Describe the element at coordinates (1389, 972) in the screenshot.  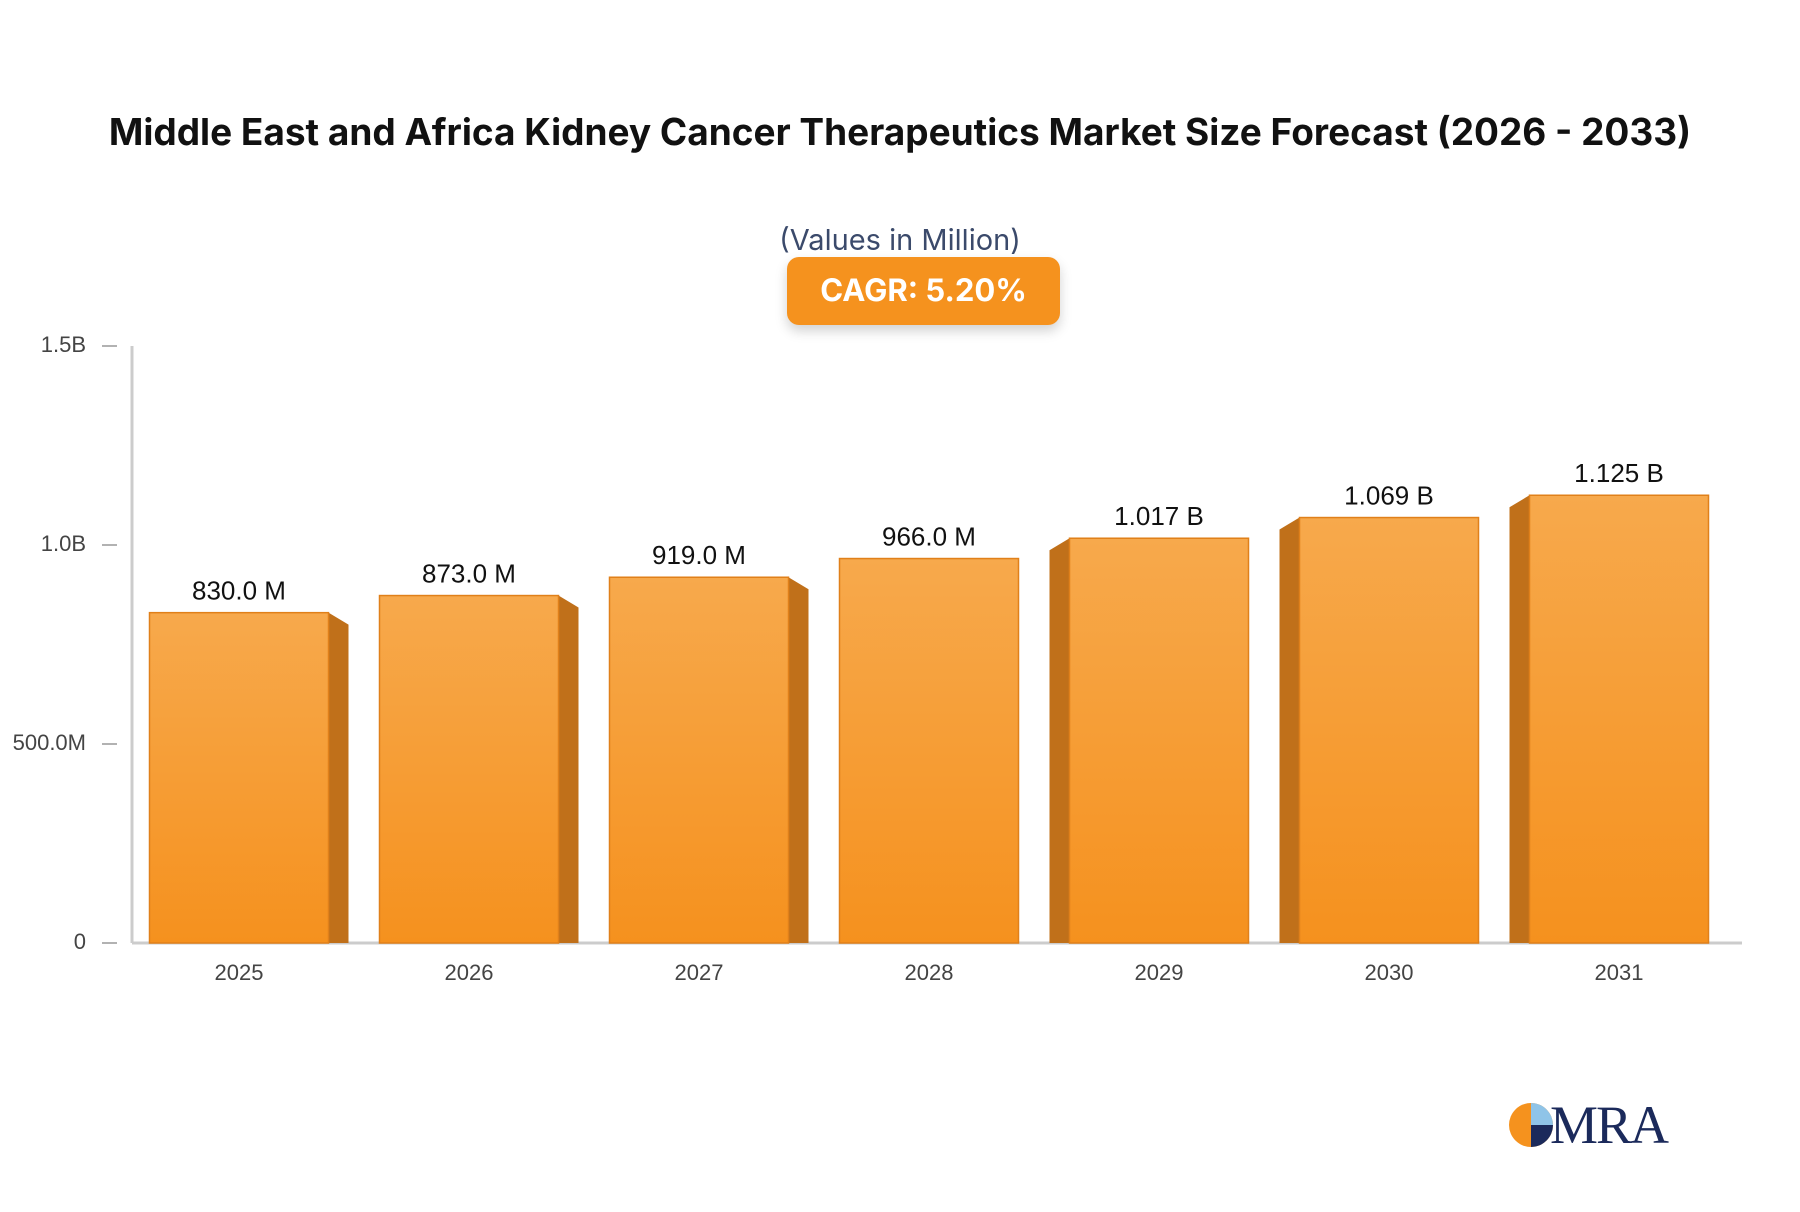
I see `x-tick-label: 2030` at that location.